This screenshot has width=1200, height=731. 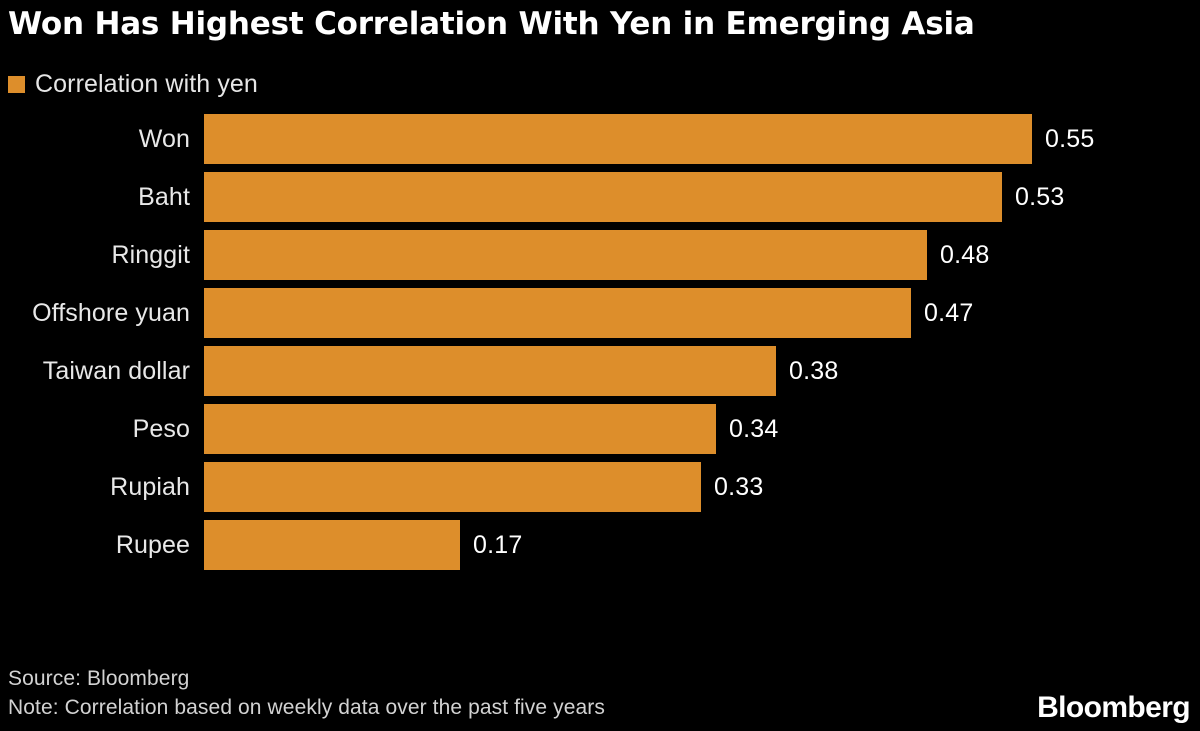 What do you see at coordinates (161, 429) in the screenshot?
I see `category-label: Peso` at bounding box center [161, 429].